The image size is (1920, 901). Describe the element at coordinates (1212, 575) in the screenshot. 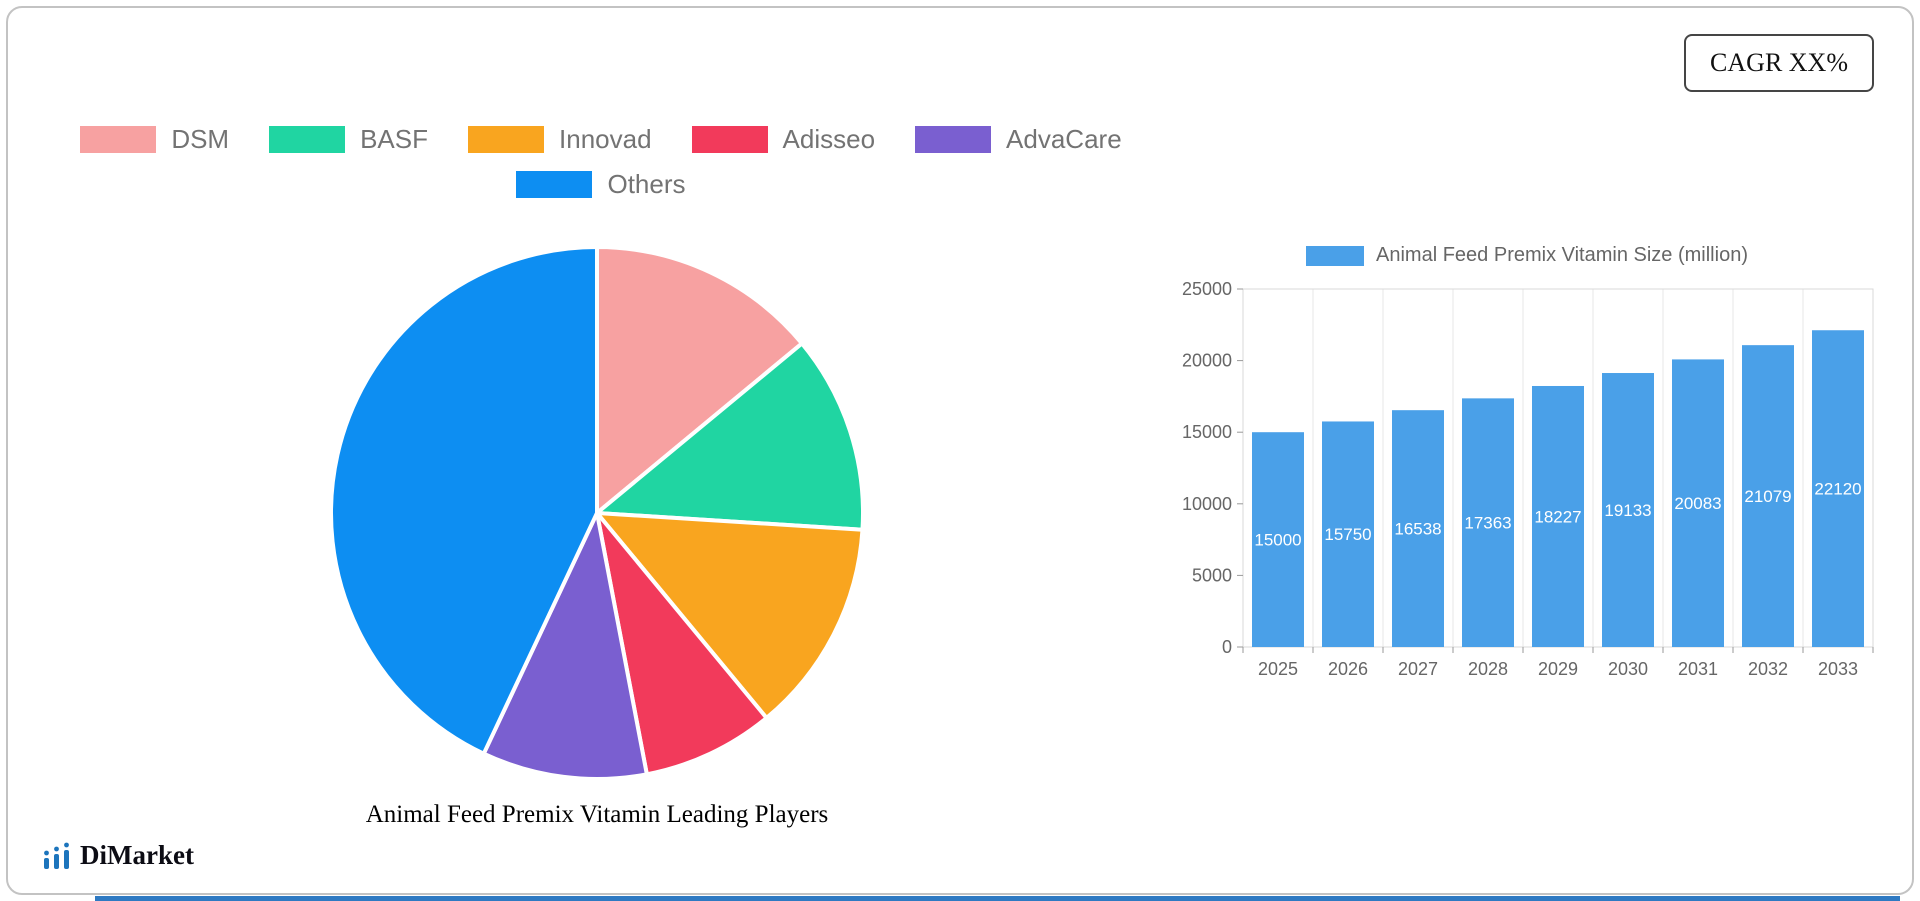

I see `y-axis-tick-label: 5000` at that location.